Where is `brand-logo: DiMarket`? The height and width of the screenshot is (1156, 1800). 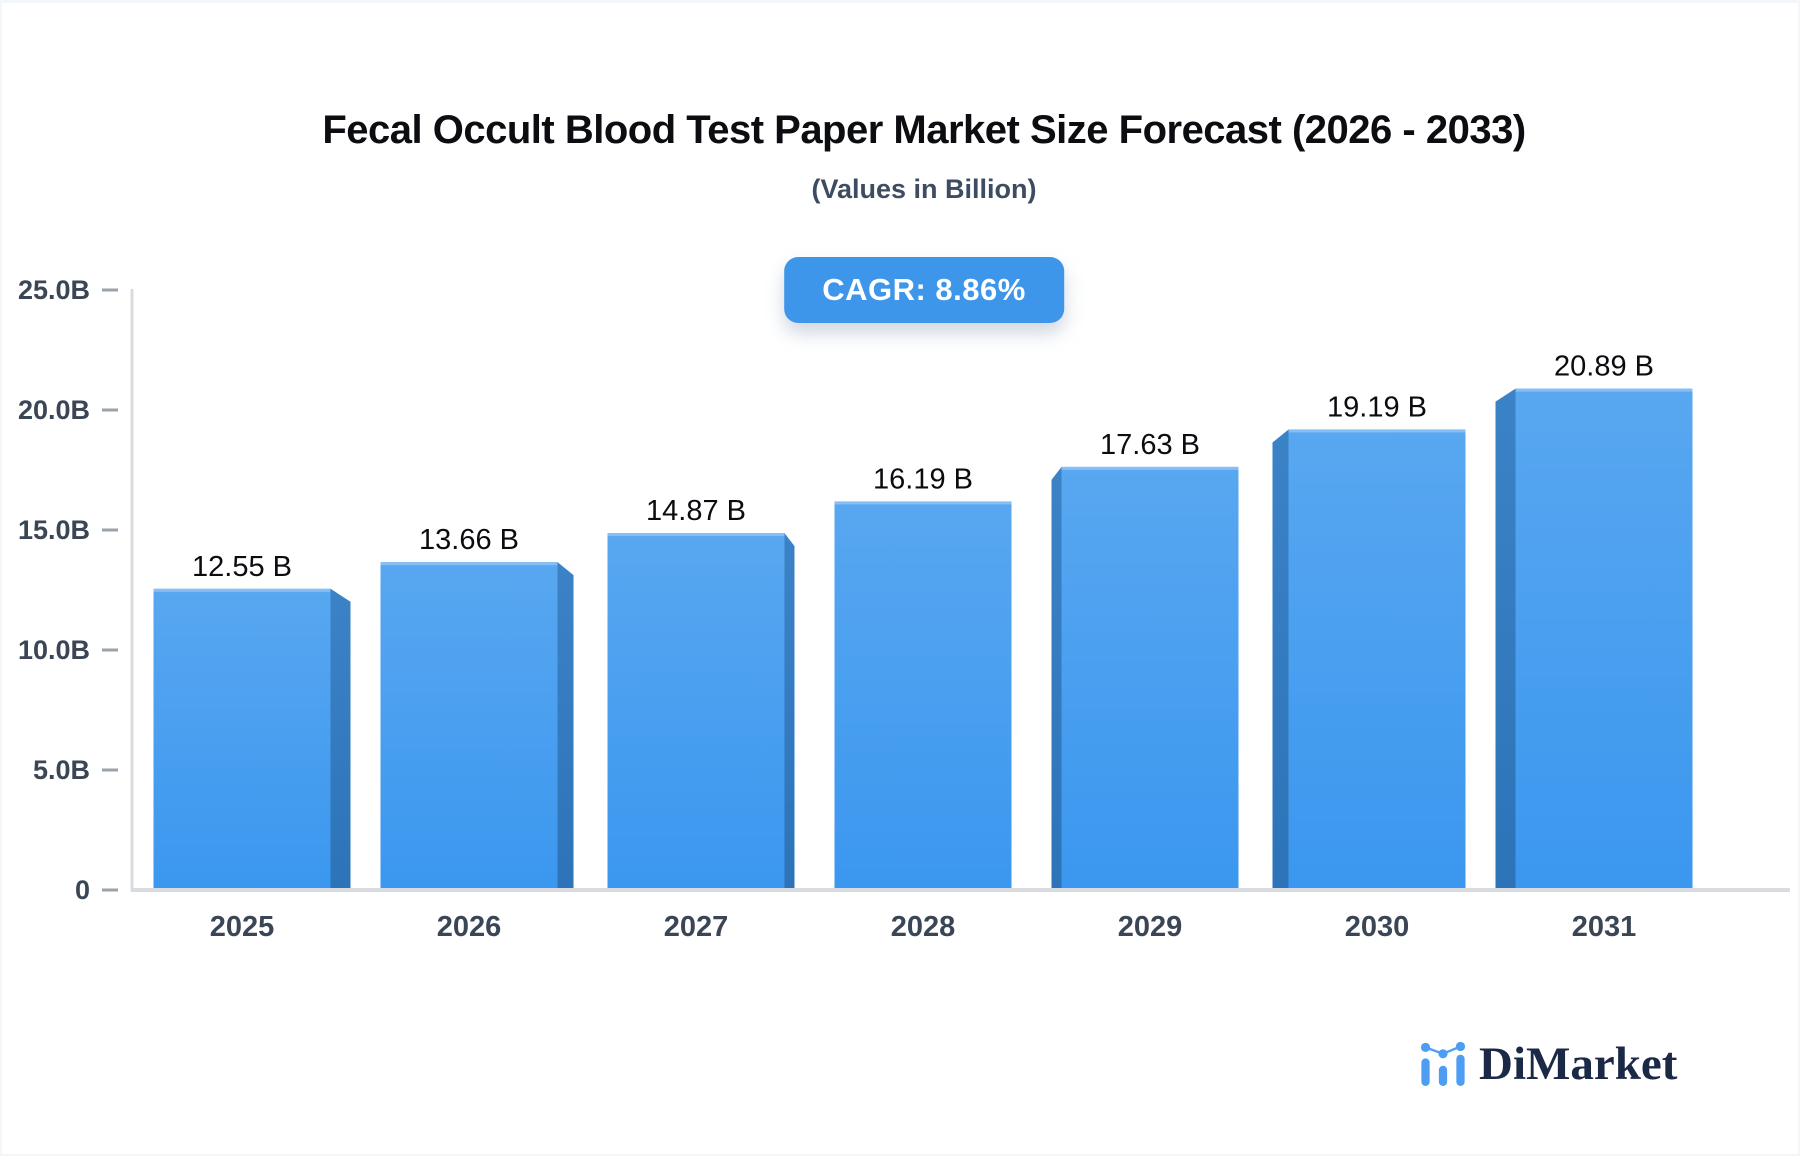 brand-logo: DiMarket is located at coordinates (1549, 1064).